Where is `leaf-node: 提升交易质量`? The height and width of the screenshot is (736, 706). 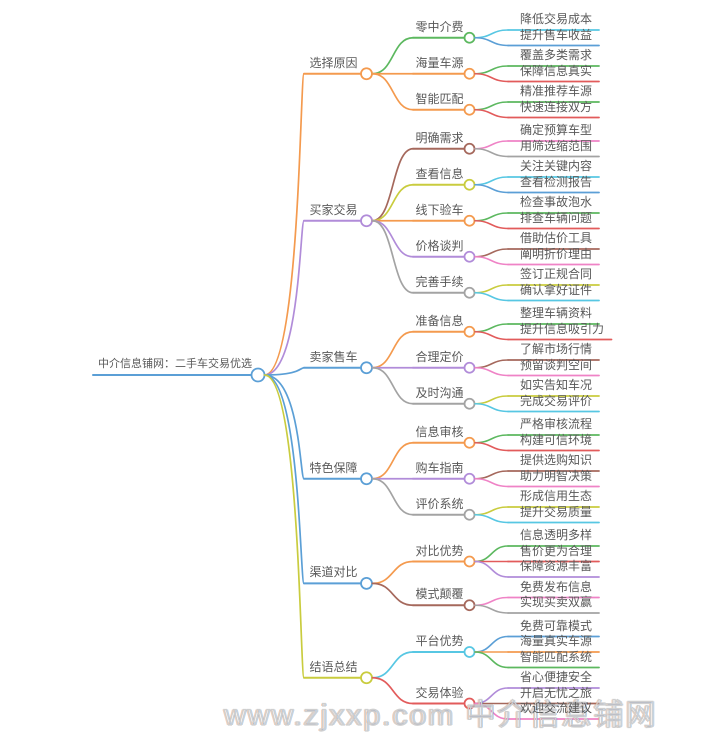 leaf-node: 提升交易质量 is located at coordinates (556, 511).